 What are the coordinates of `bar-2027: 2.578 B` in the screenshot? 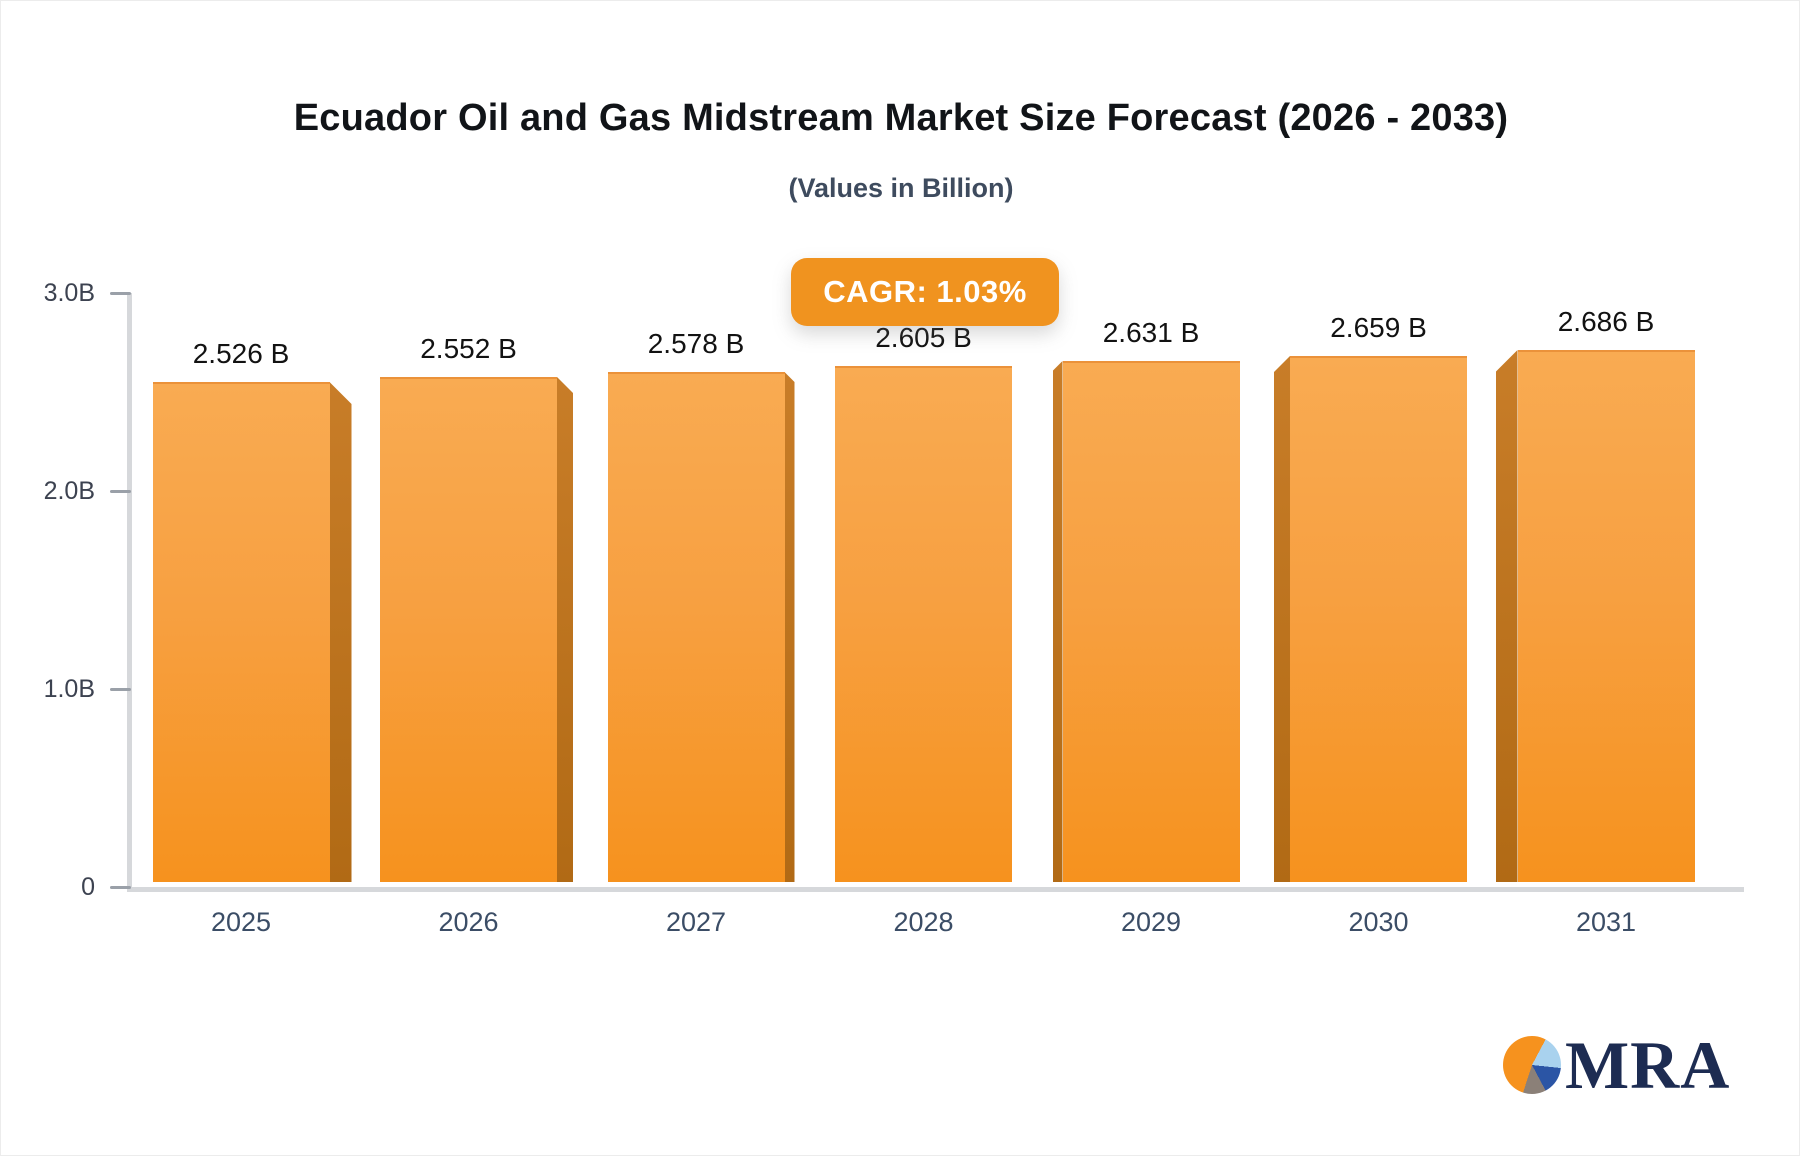 It's located at (701, 605).